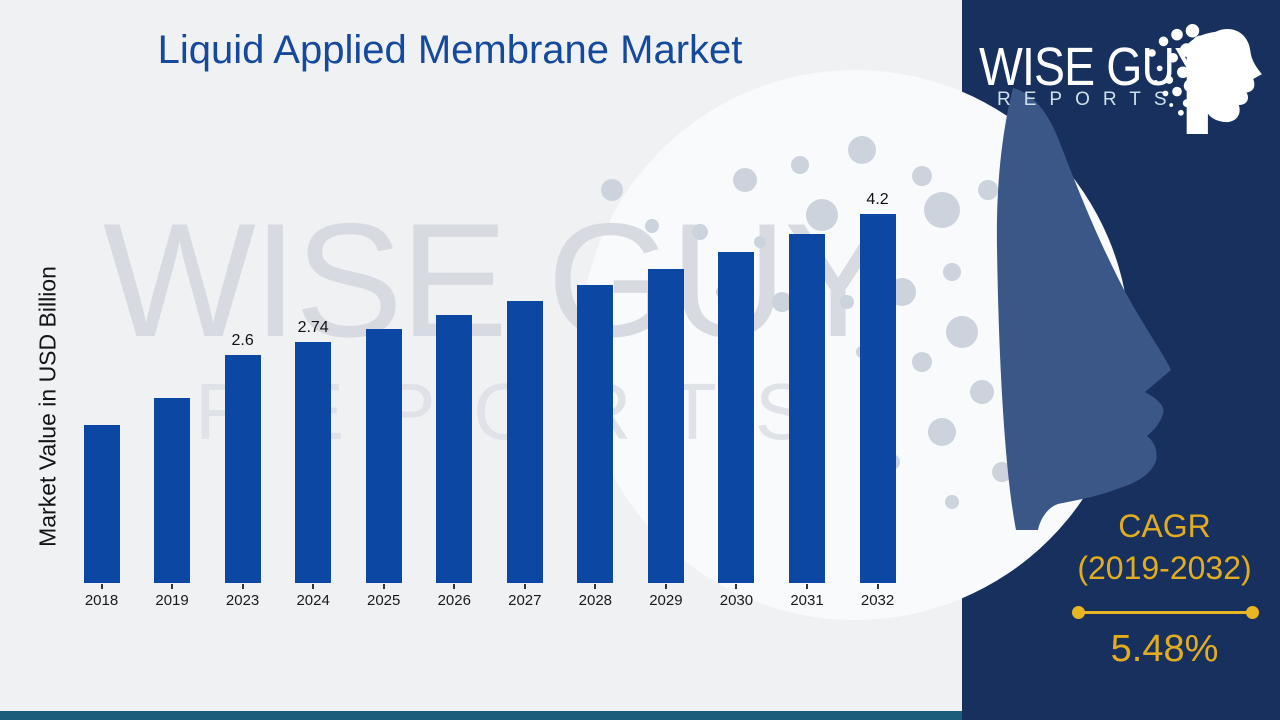 The height and width of the screenshot is (720, 1280). Describe the element at coordinates (877, 398) in the screenshot. I see `bar-2032` at that location.